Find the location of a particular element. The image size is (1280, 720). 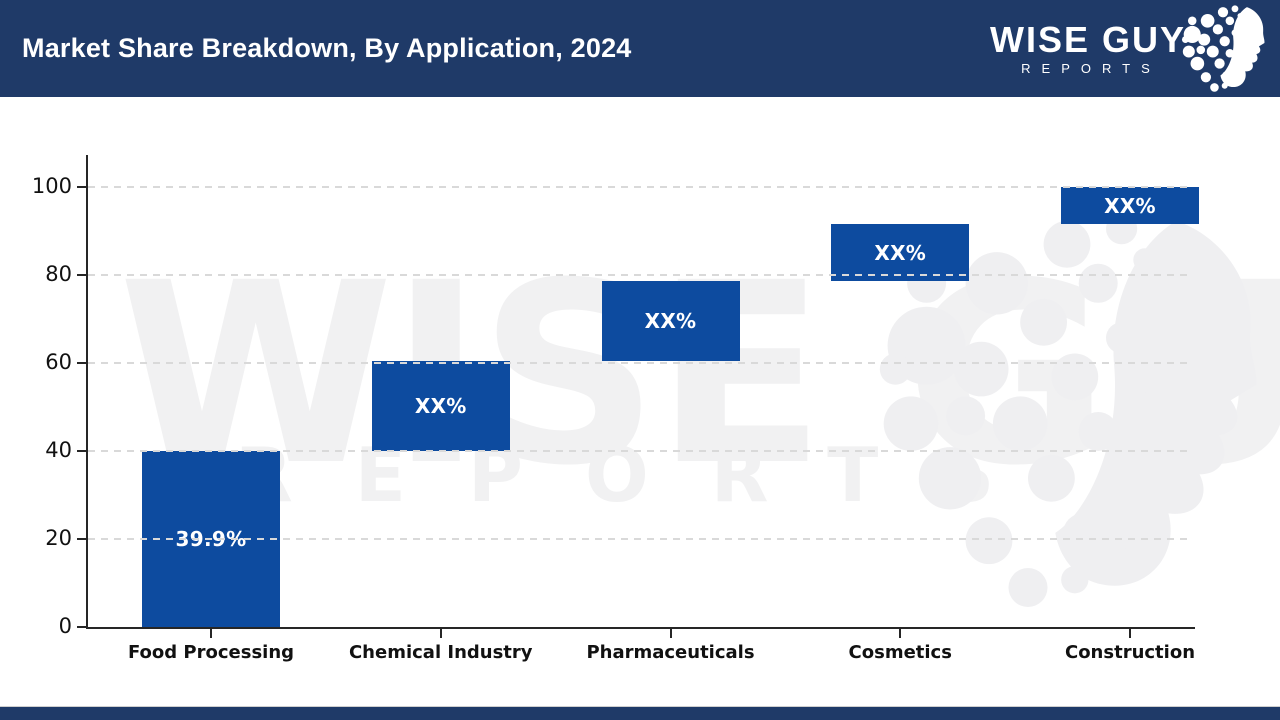

y-tick-label: 100 is located at coordinates (51, 186).